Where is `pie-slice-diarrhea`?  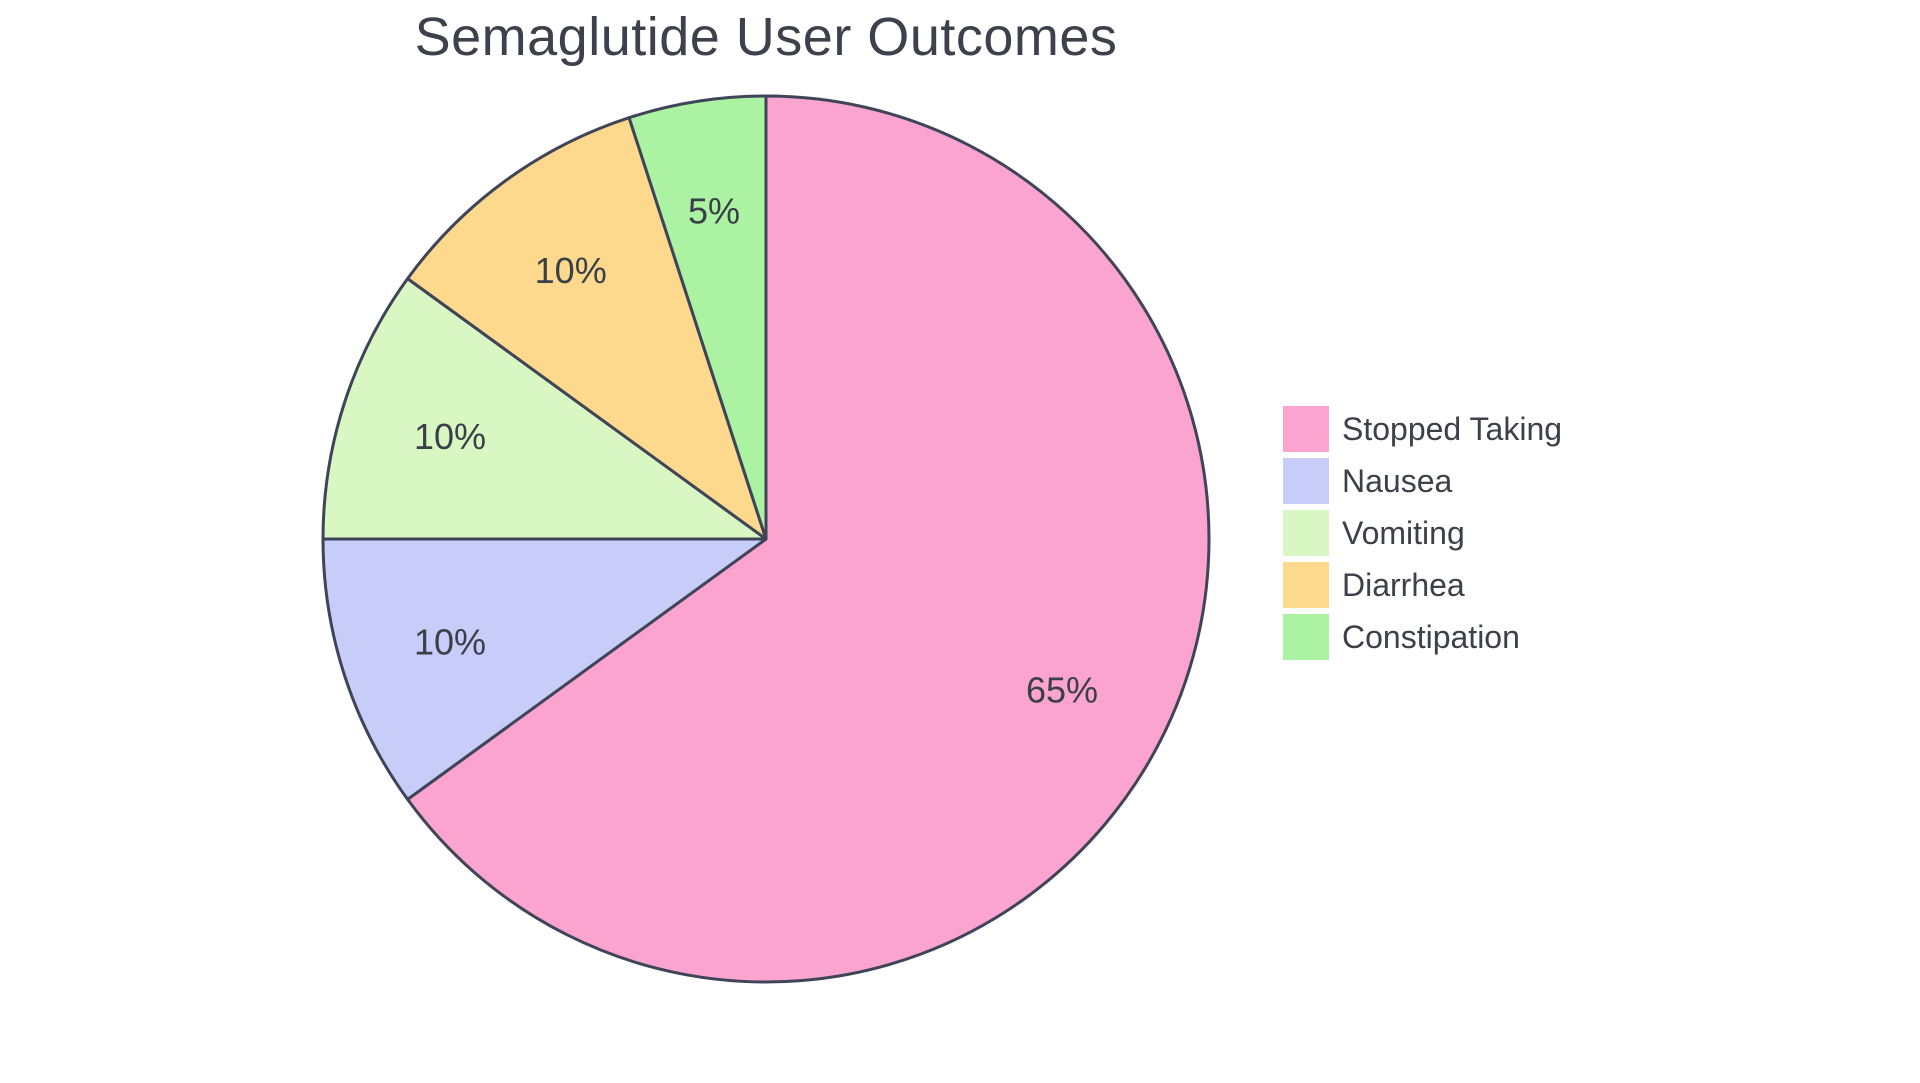 pie-slice-diarrhea is located at coordinates (587, 328).